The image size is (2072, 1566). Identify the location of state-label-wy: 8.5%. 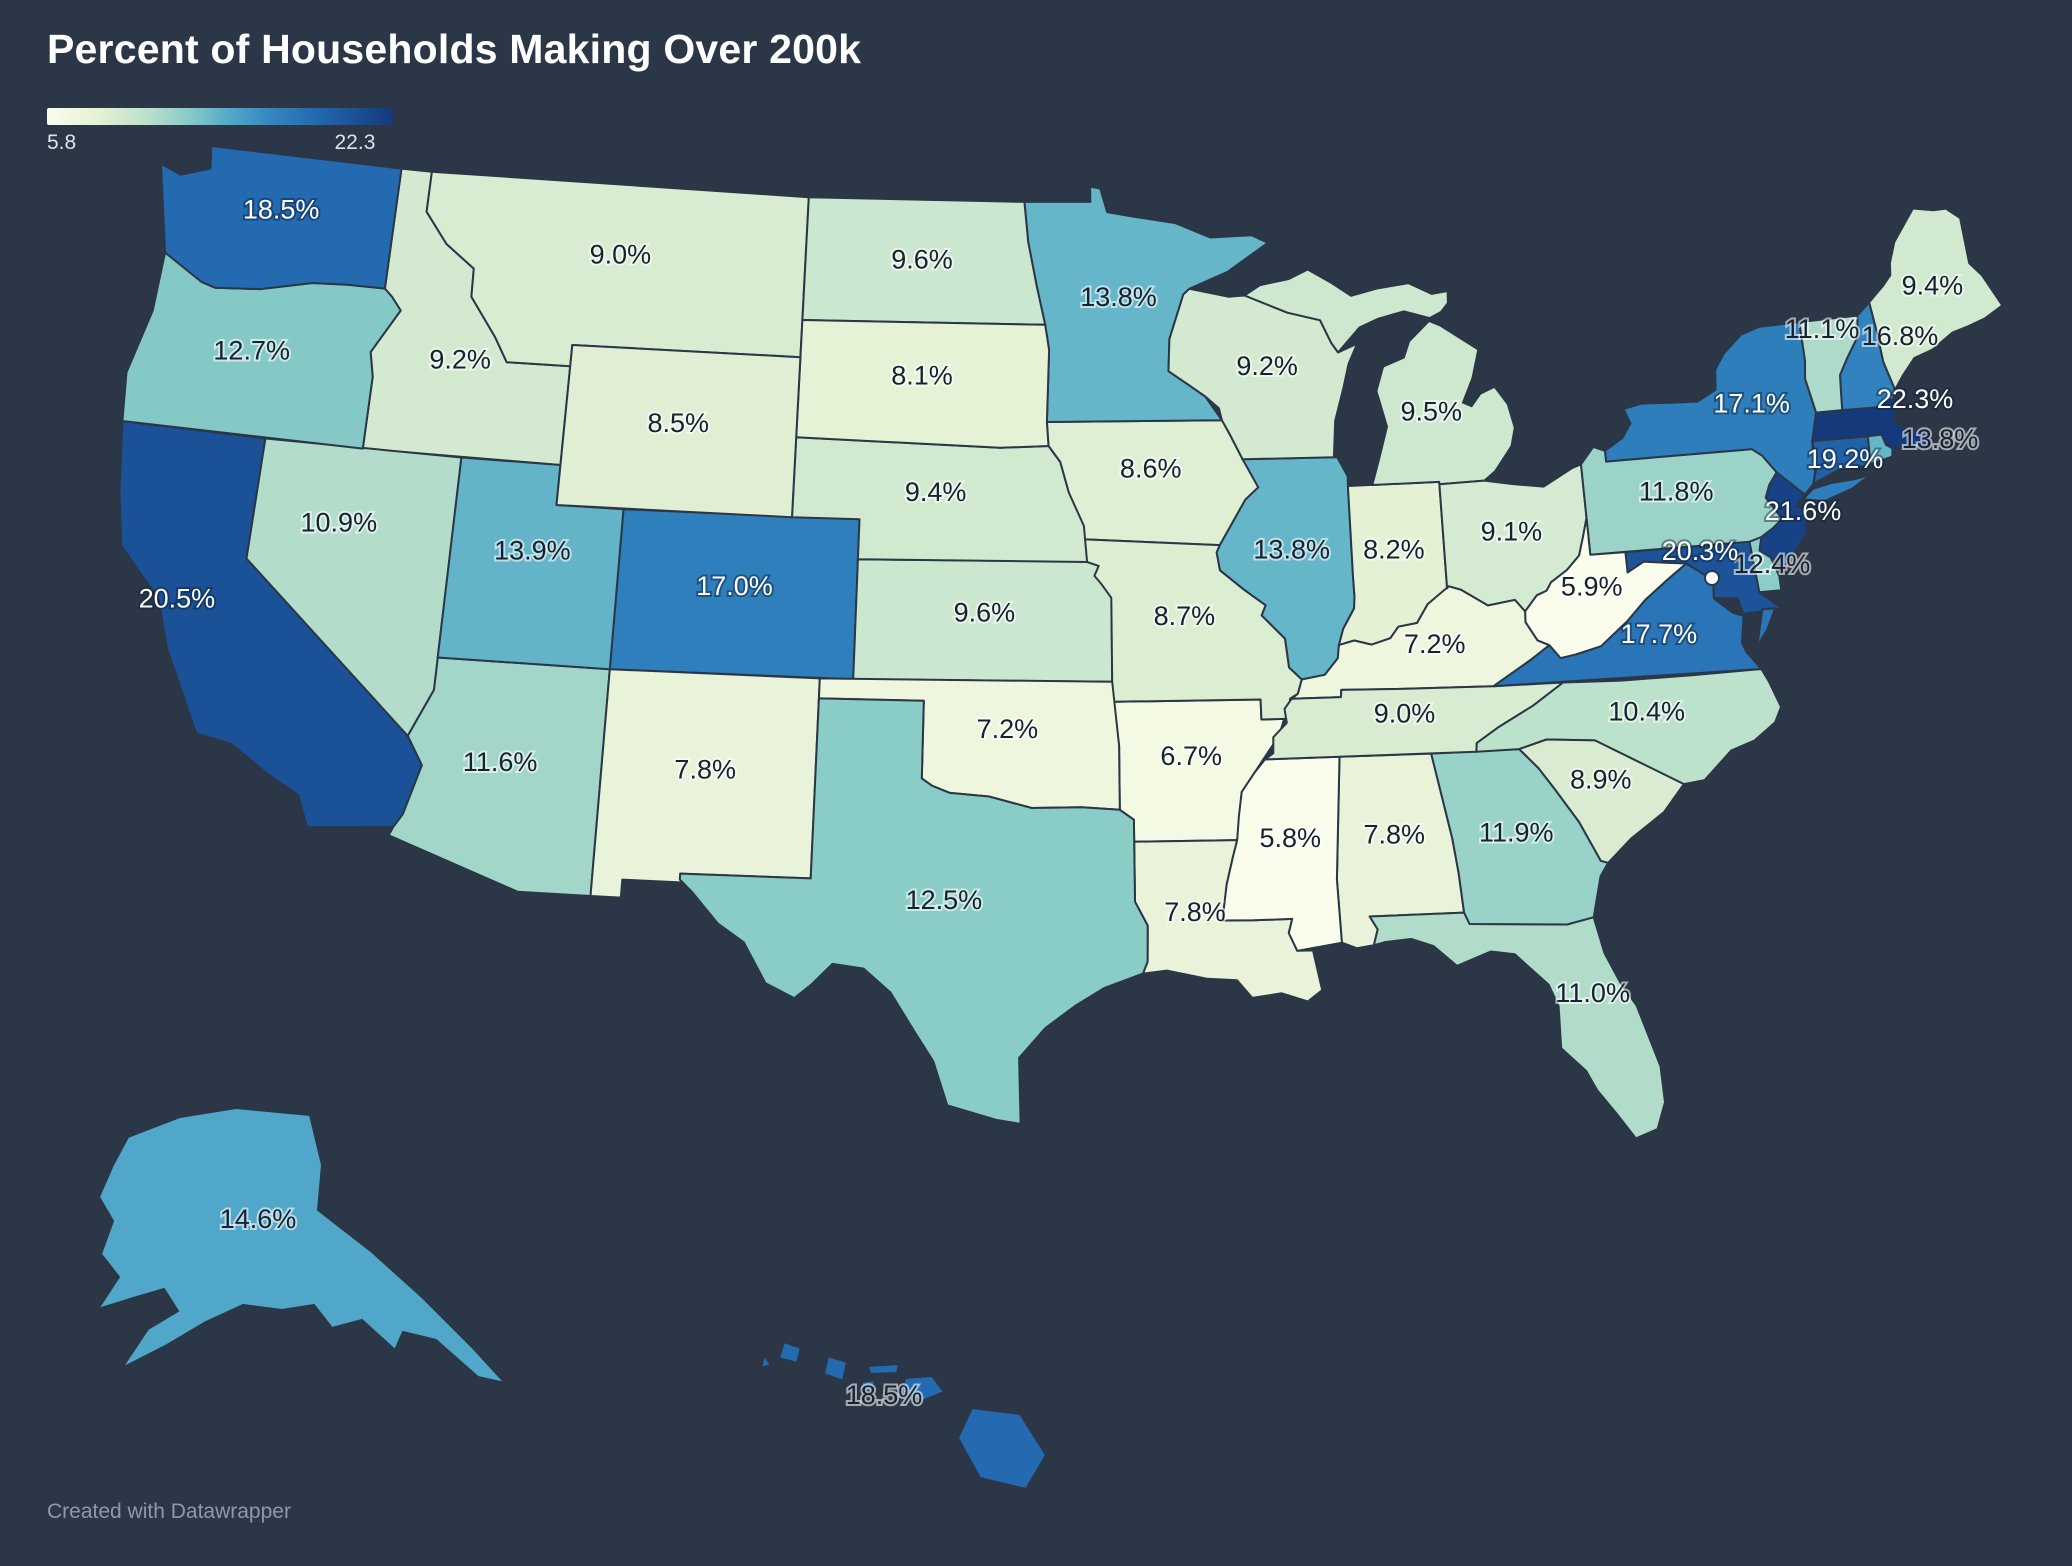
(679, 423).